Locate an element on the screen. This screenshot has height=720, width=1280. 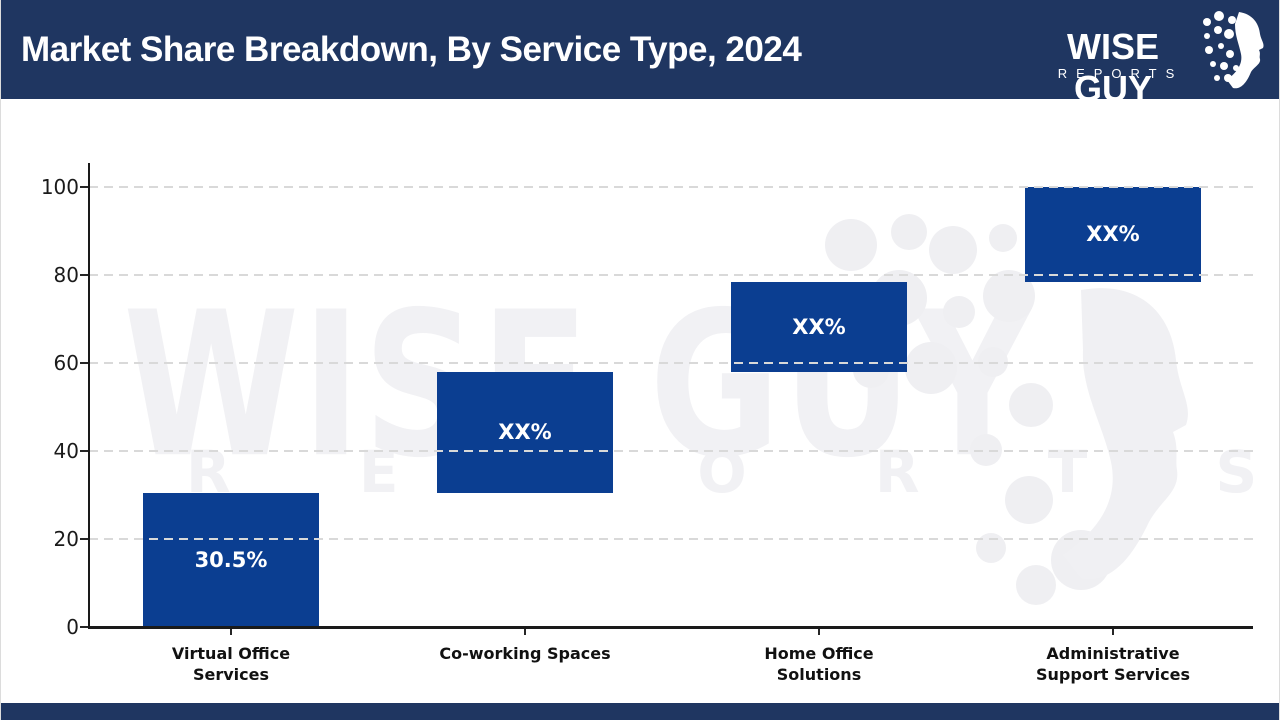
logo-wordmark: WISE GUY is located at coordinates (1112, 67).